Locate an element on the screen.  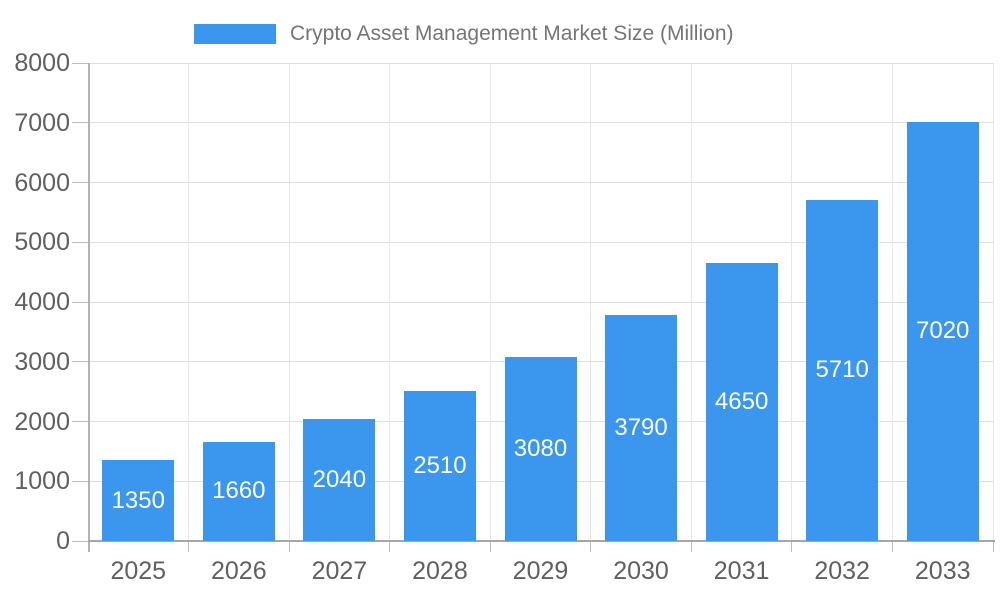
y-axis-label: 0 is located at coordinates (63, 541).